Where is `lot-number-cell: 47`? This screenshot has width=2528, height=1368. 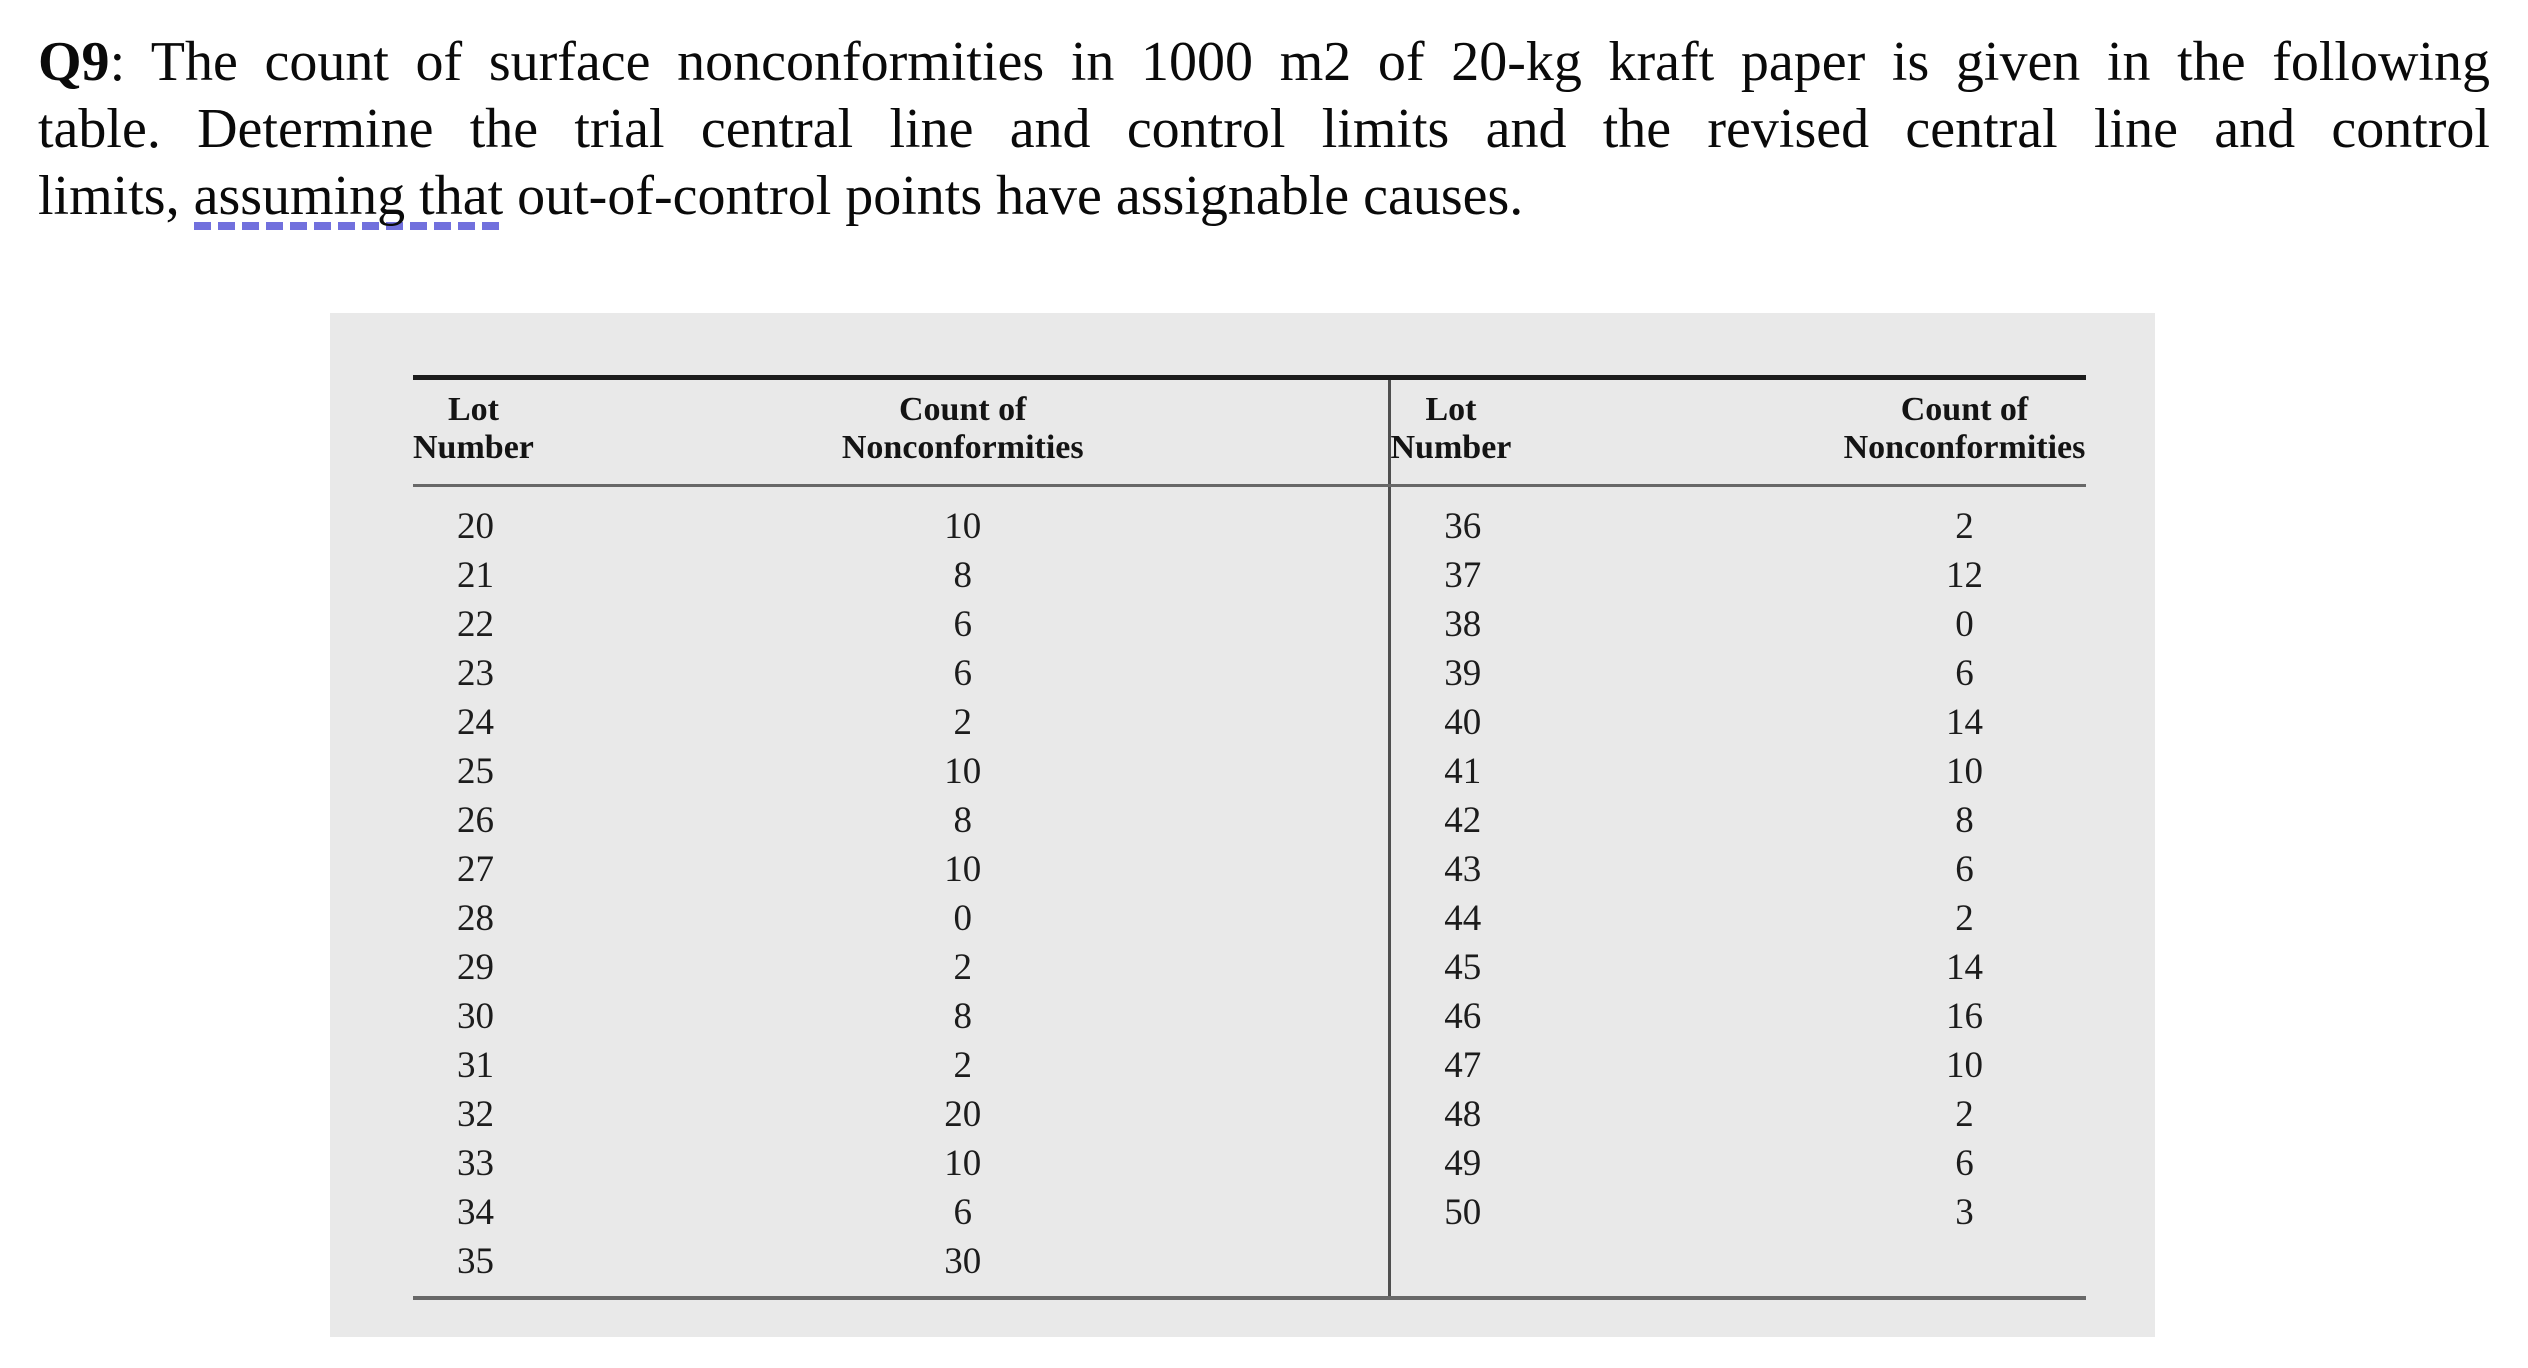
lot-number-cell: 47 is located at coordinates (1461, 1065).